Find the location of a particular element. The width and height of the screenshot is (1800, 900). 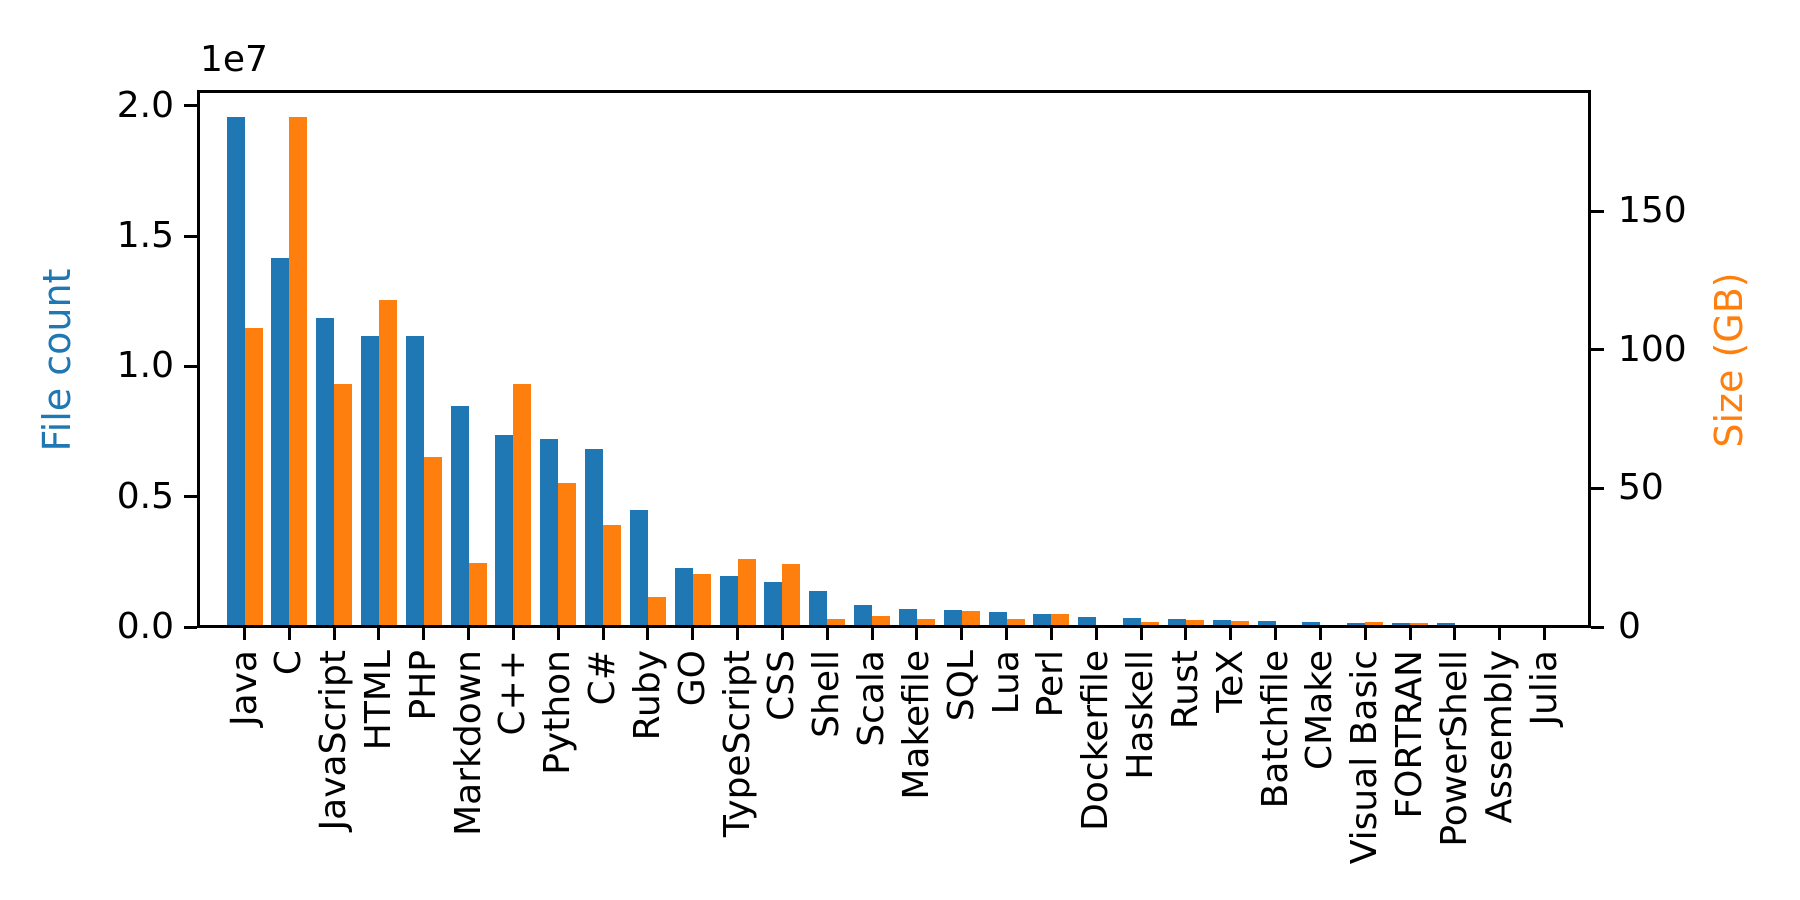

x-tick-label: Markdown is located at coordinates (468, 743).